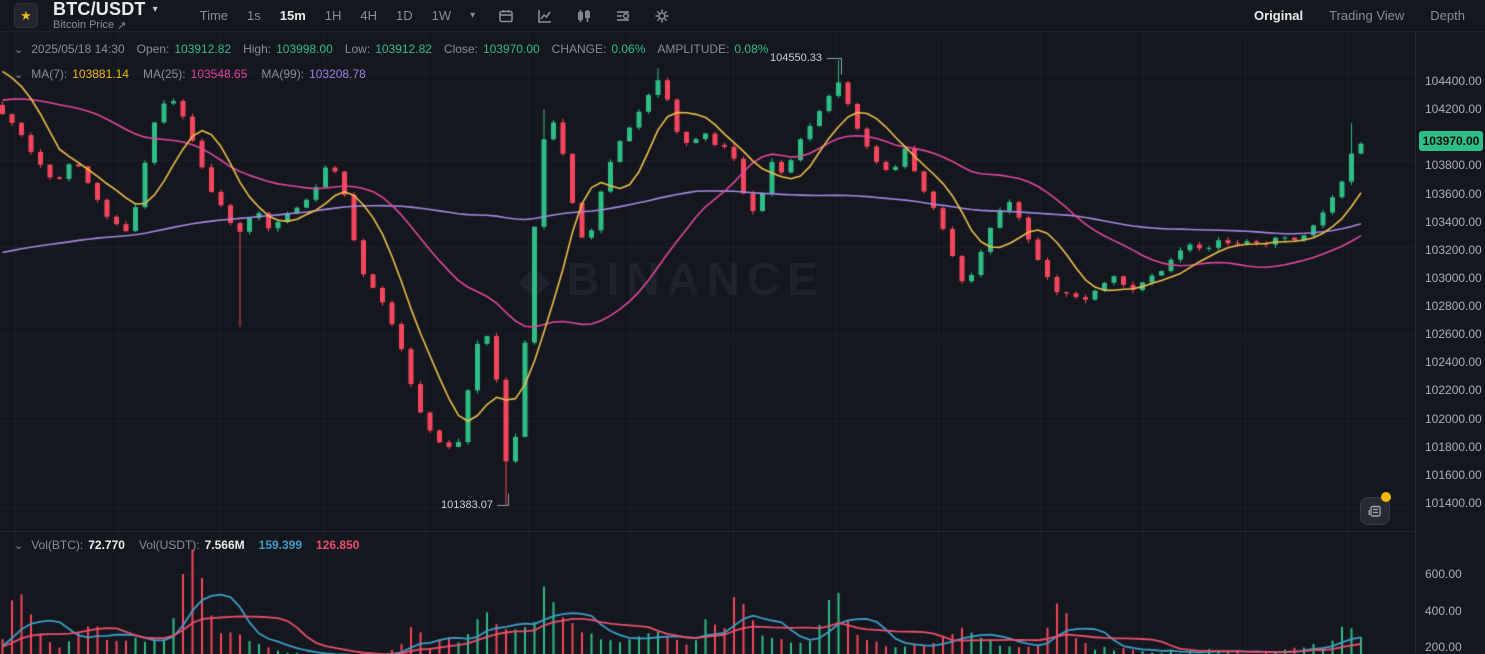 This screenshot has height=654, width=1485. What do you see at coordinates (1453, 334) in the screenshot?
I see `price-tick: 102600.00` at bounding box center [1453, 334].